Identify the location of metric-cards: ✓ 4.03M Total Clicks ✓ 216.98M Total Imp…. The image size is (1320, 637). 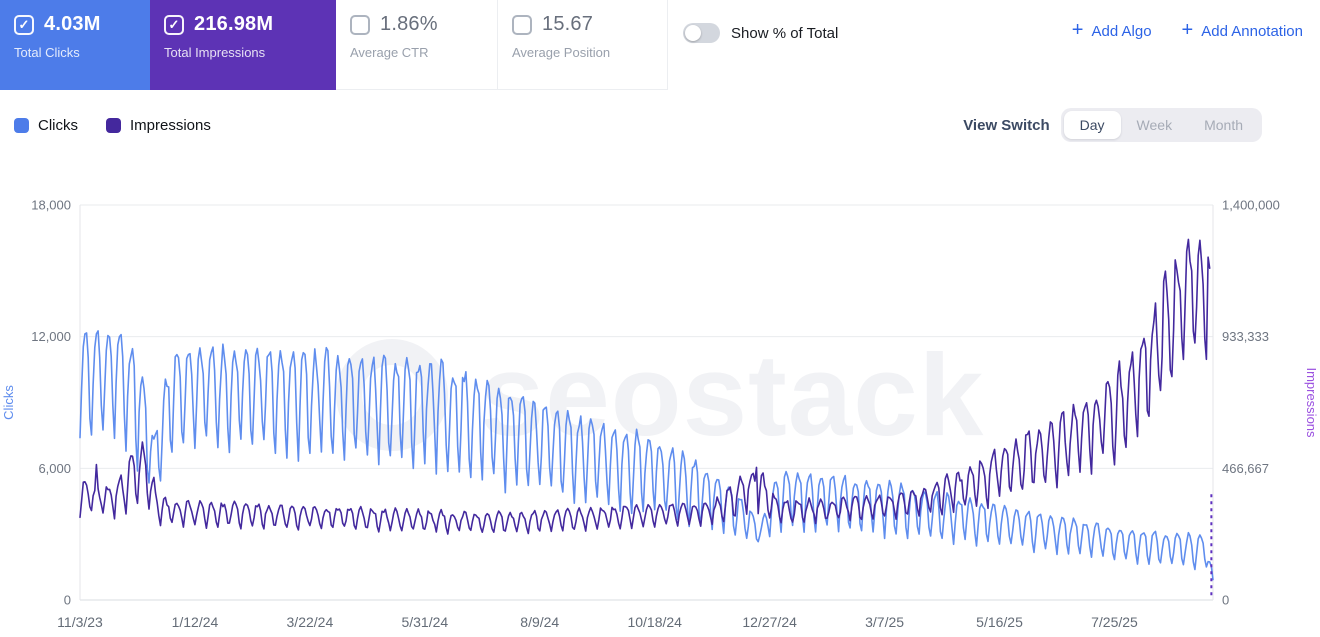
(334, 45).